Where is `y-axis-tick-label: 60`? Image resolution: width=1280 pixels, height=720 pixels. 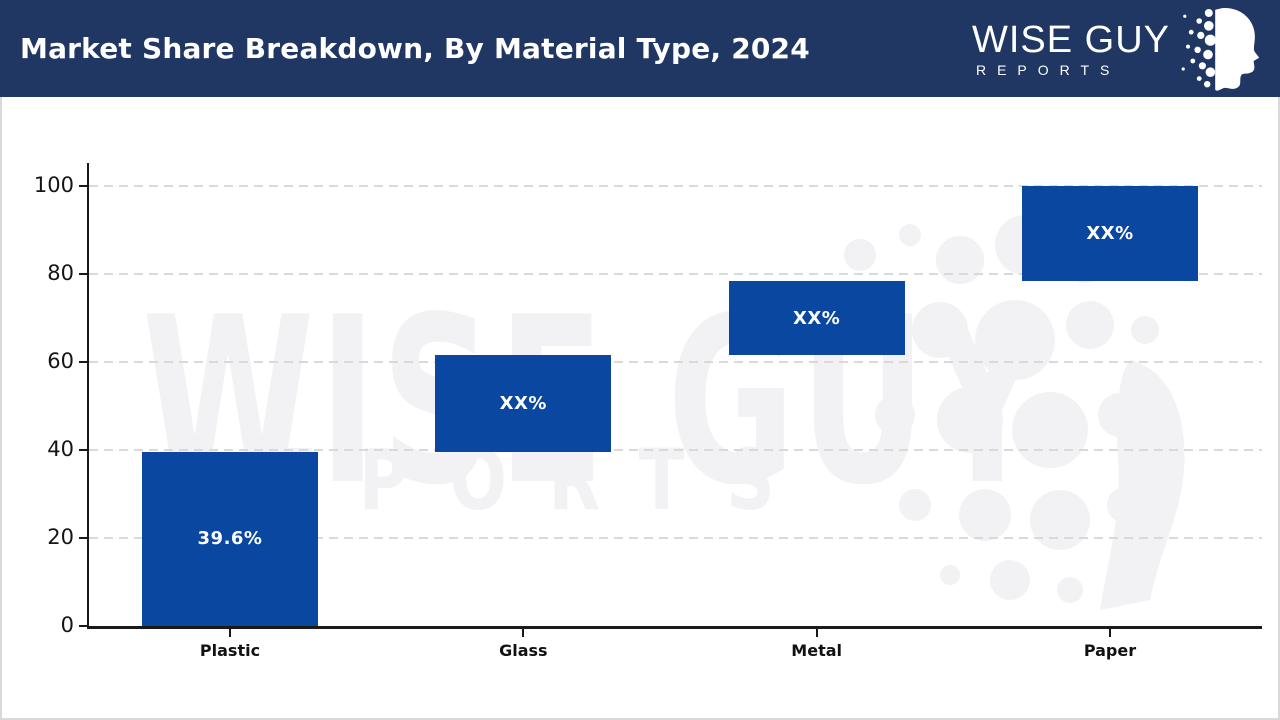 y-axis-tick-label: 60 is located at coordinates (60, 361).